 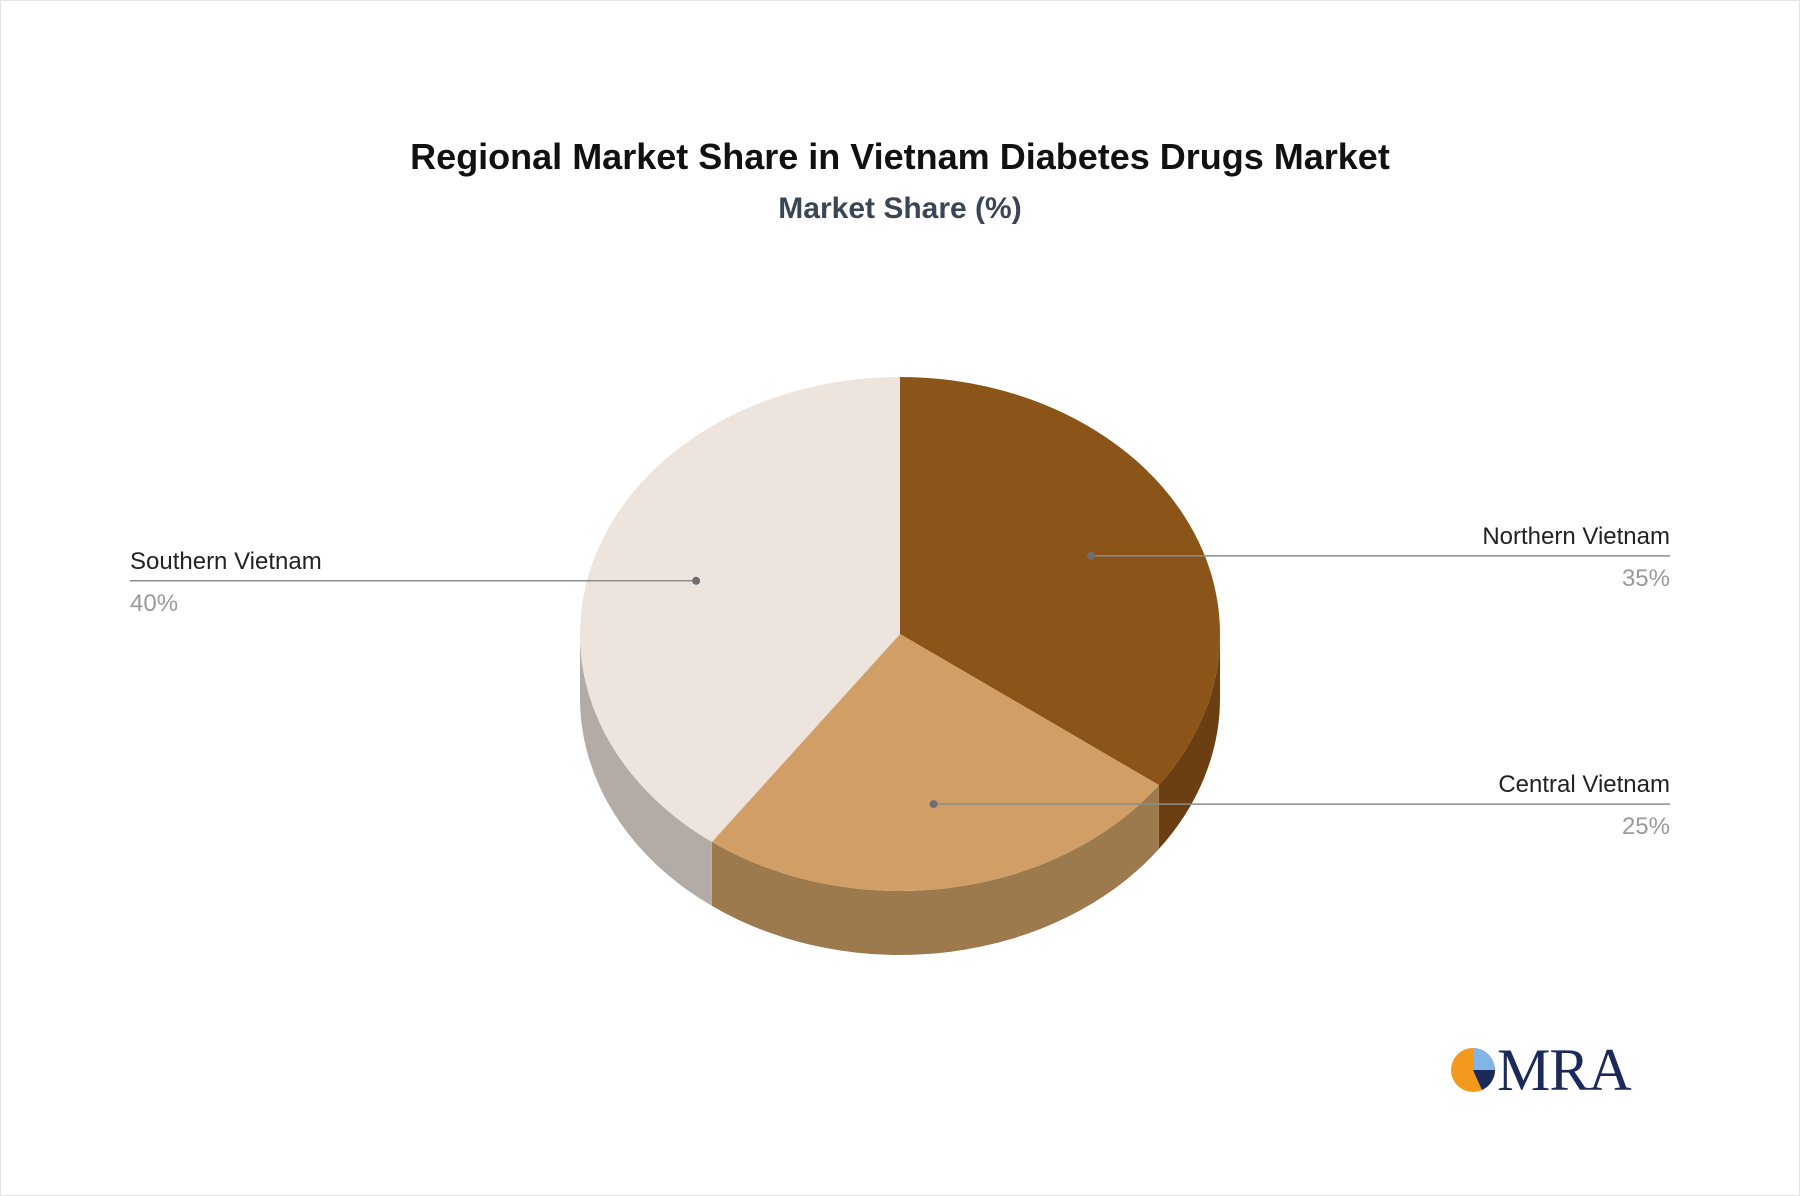 I want to click on label-name-southern-vietnam: Southern Vietnam, so click(x=226, y=561).